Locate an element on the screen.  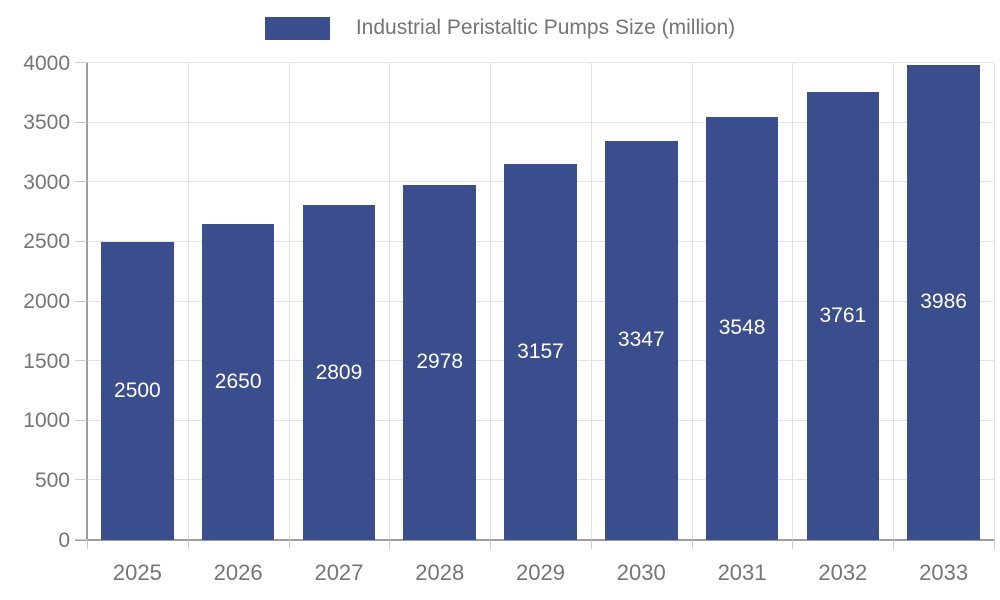
bar-2025 is located at coordinates (137, 390).